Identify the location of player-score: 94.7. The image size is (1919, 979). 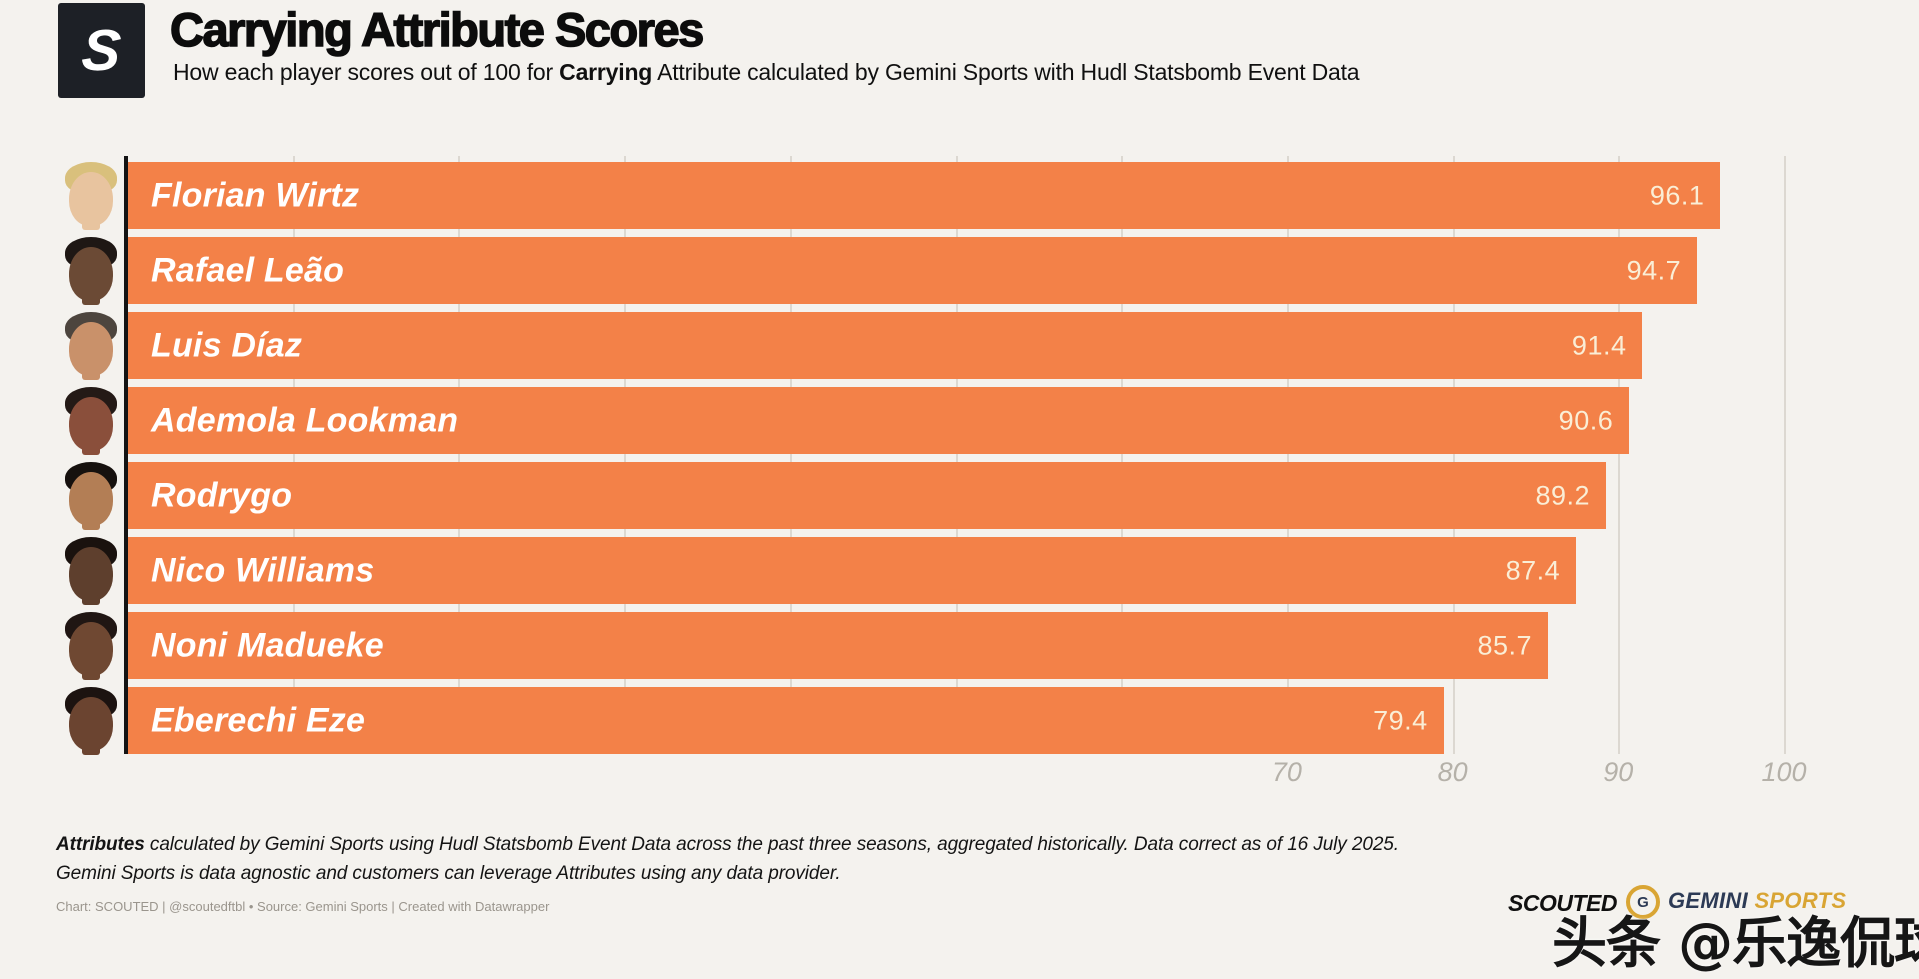
(1654, 270).